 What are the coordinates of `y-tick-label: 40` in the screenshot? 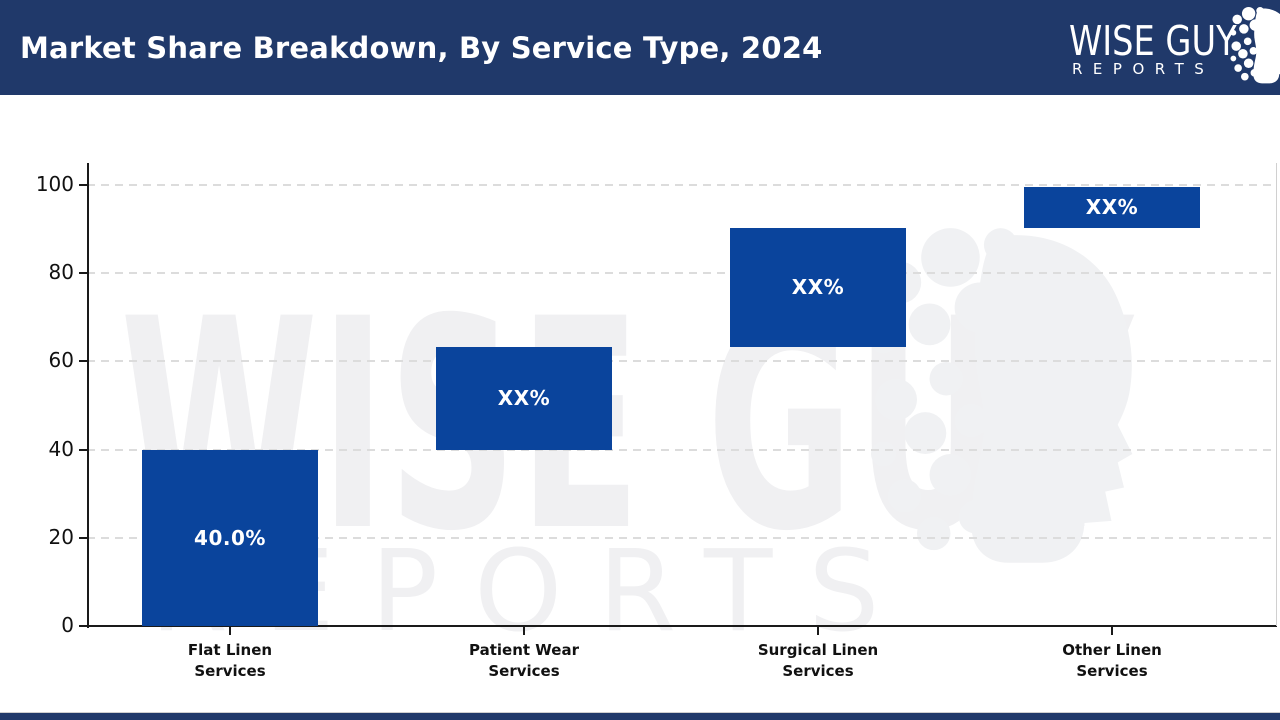 It's located at (61, 448).